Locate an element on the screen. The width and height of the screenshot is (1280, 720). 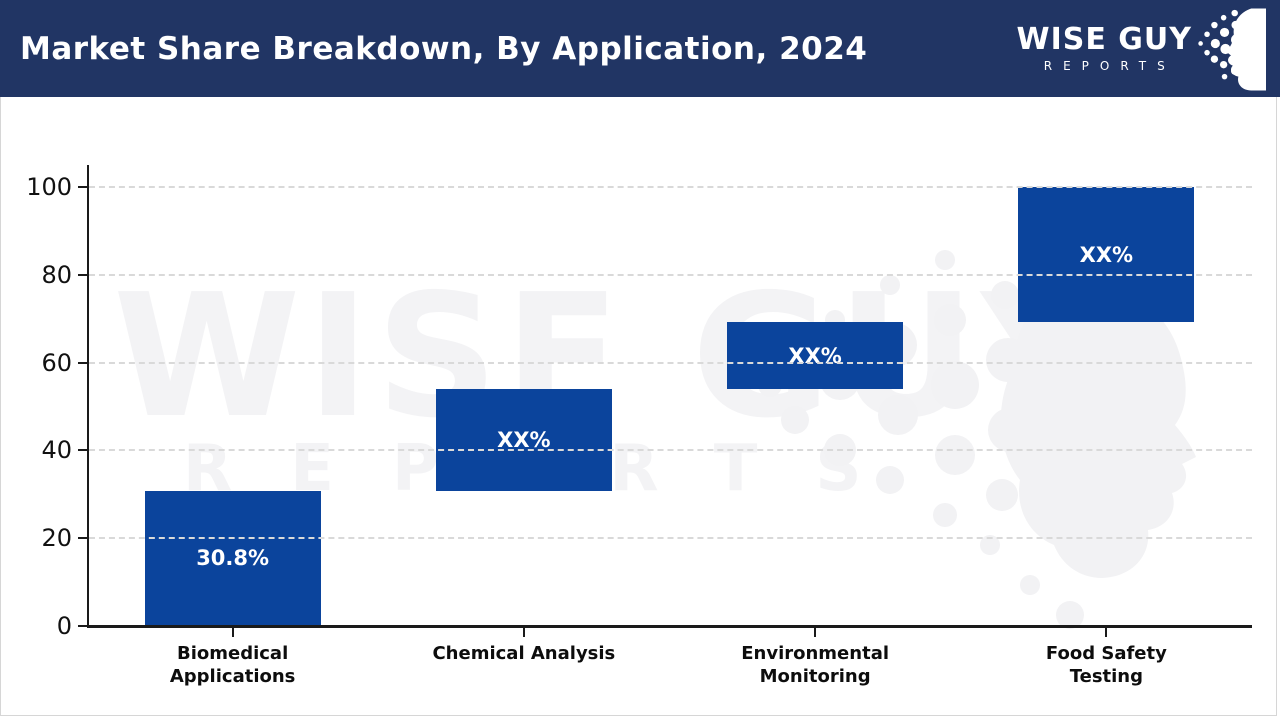
logo-subtext: REPORTS is located at coordinates (1109, 66).